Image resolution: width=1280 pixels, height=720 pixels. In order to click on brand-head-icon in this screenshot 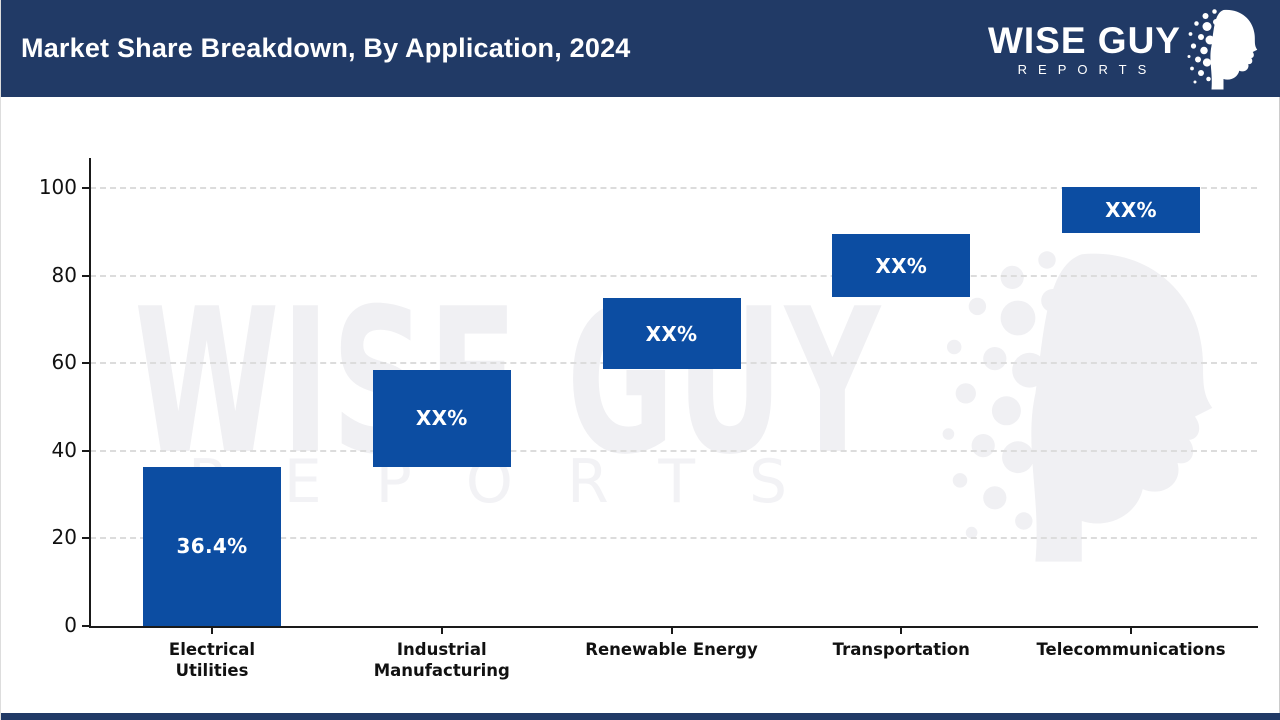, I will do `click(1222, 48)`.